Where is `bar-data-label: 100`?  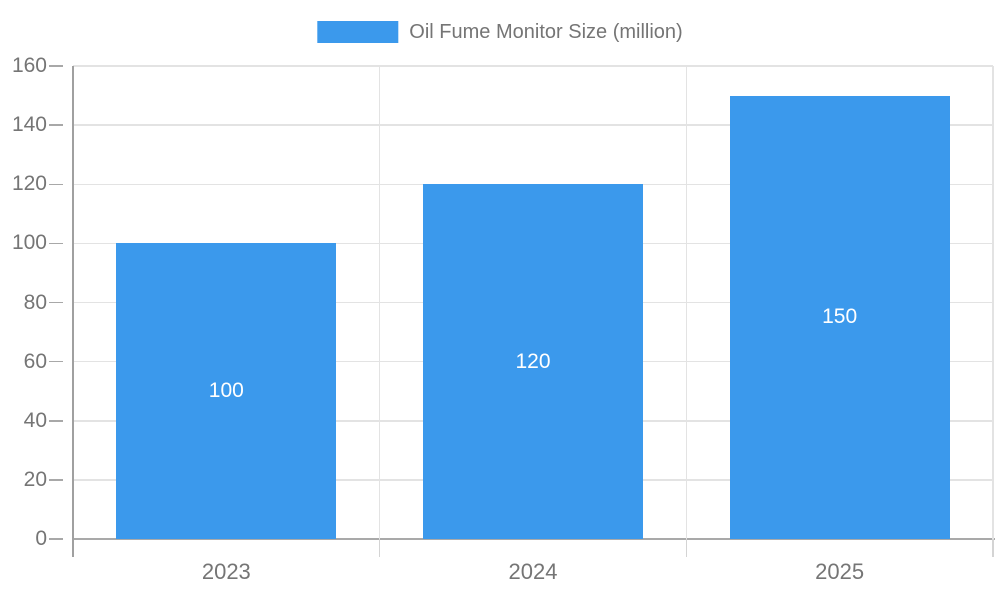 bar-data-label: 100 is located at coordinates (226, 391).